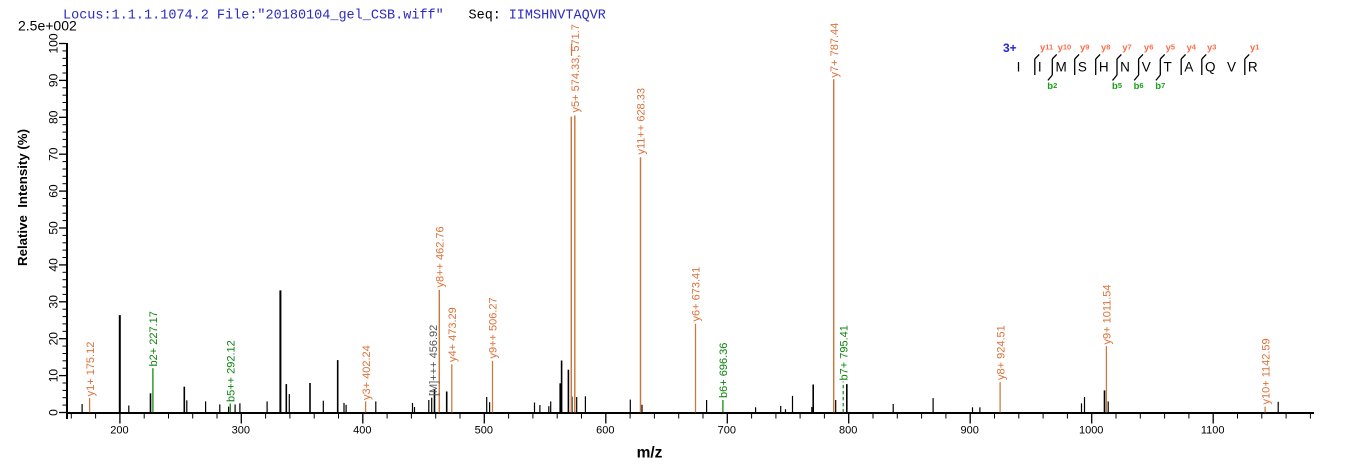  Describe the element at coordinates (1148, 48) in the screenshot. I see `svg-text: y6` at that location.